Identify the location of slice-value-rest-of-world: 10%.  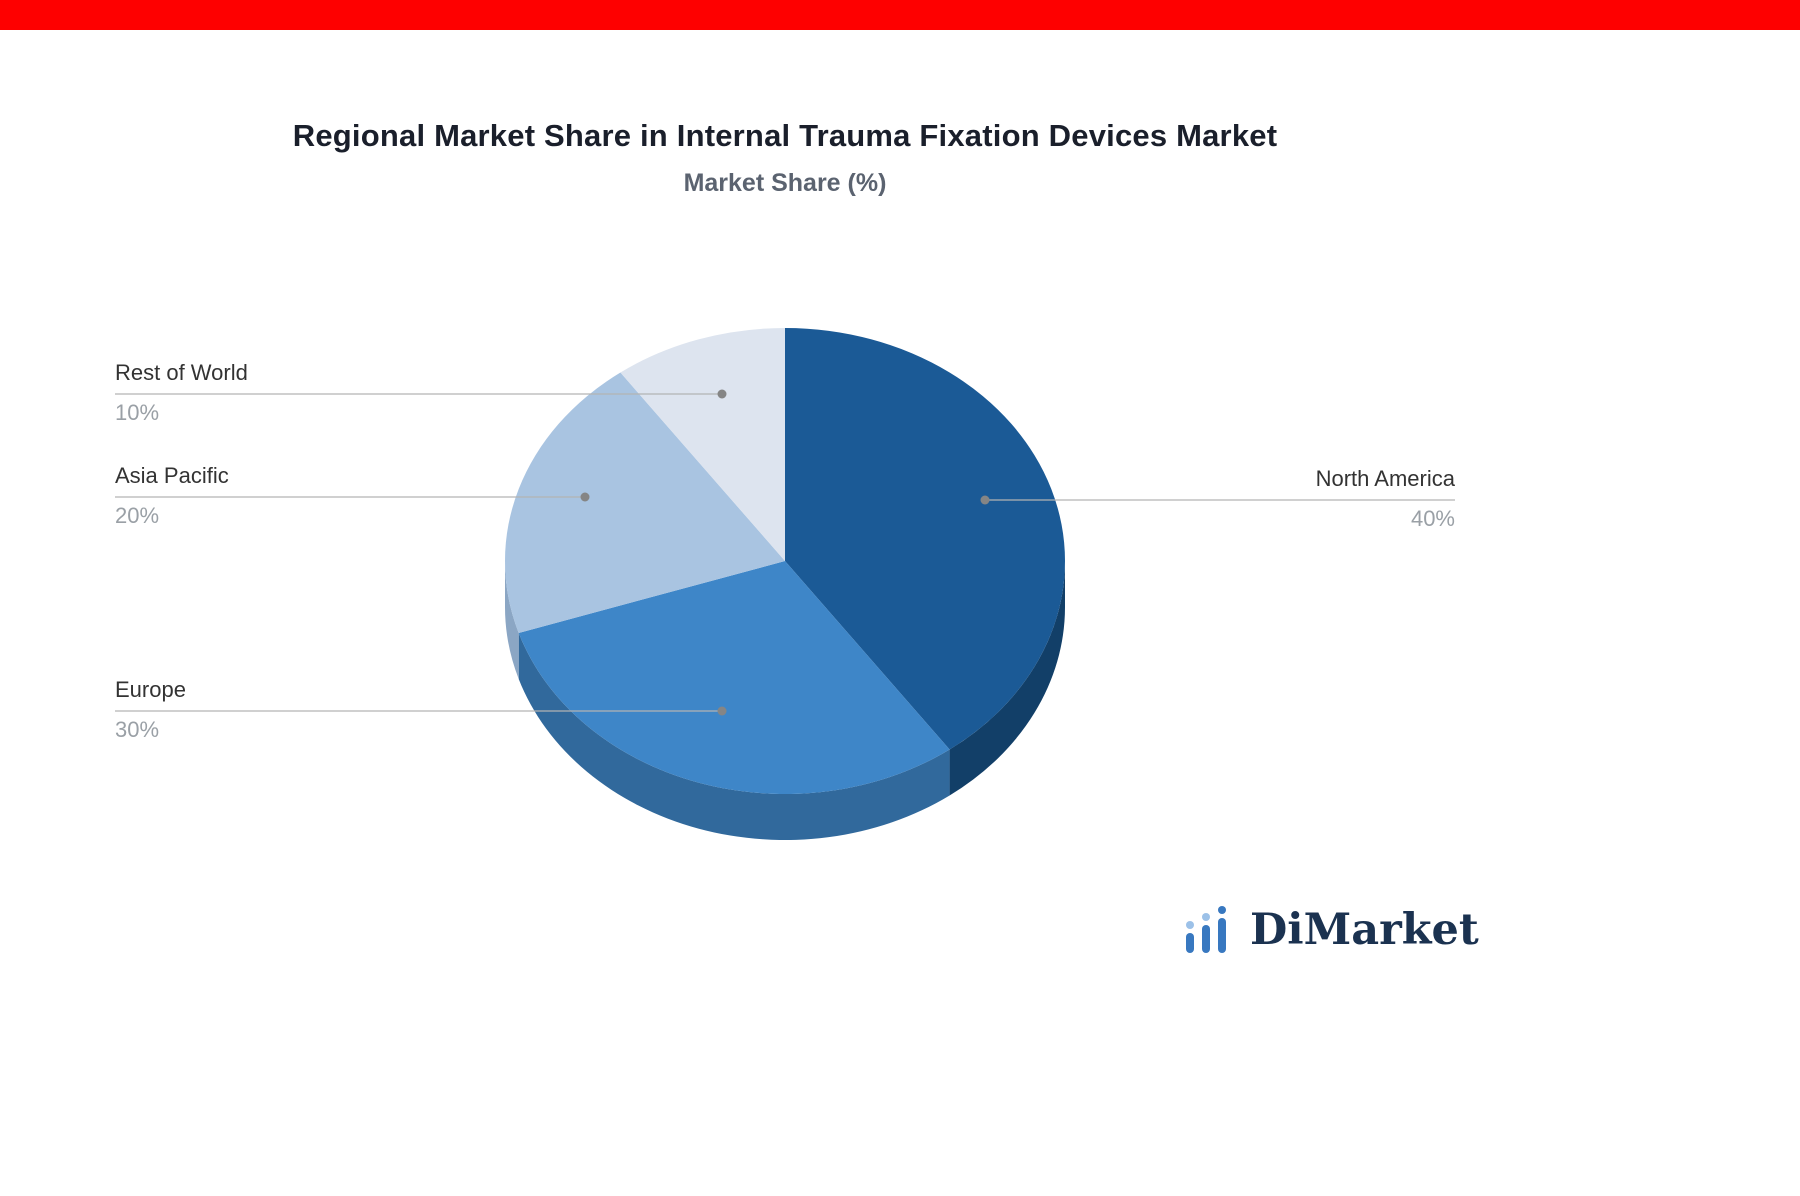
(137, 412).